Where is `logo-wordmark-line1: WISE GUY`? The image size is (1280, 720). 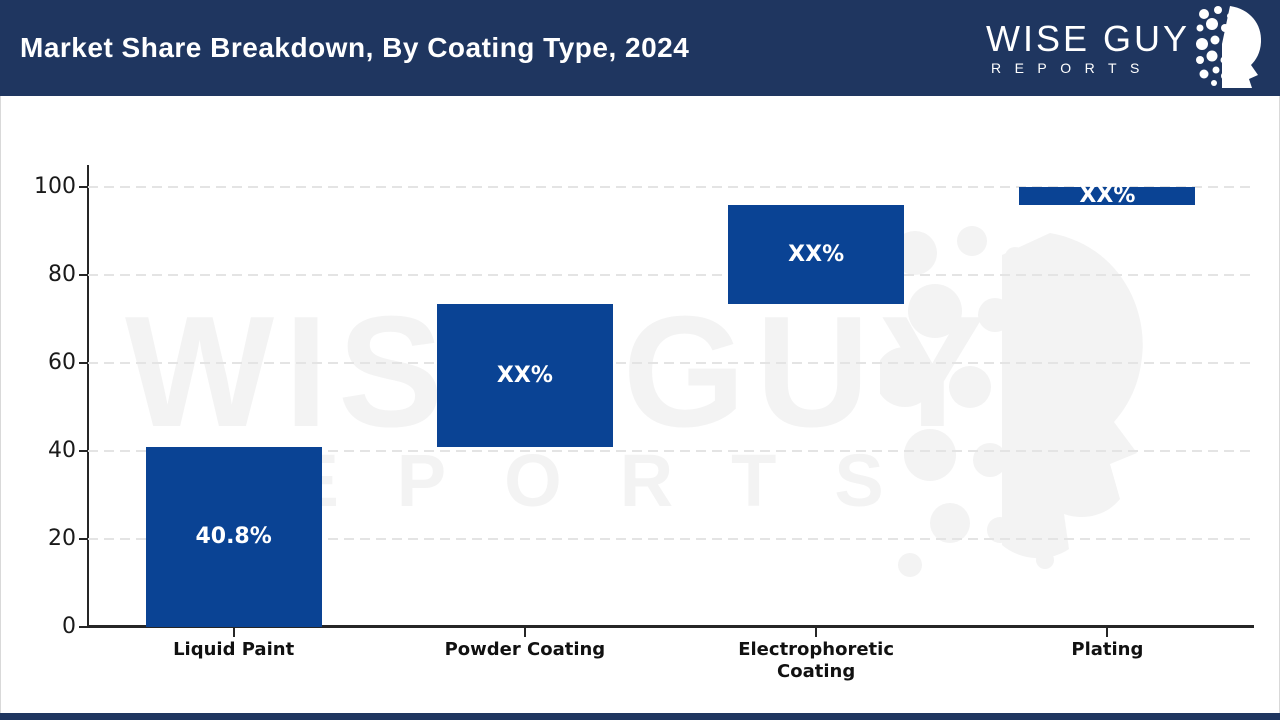 logo-wordmark-line1: WISE GUY is located at coordinates (1087, 38).